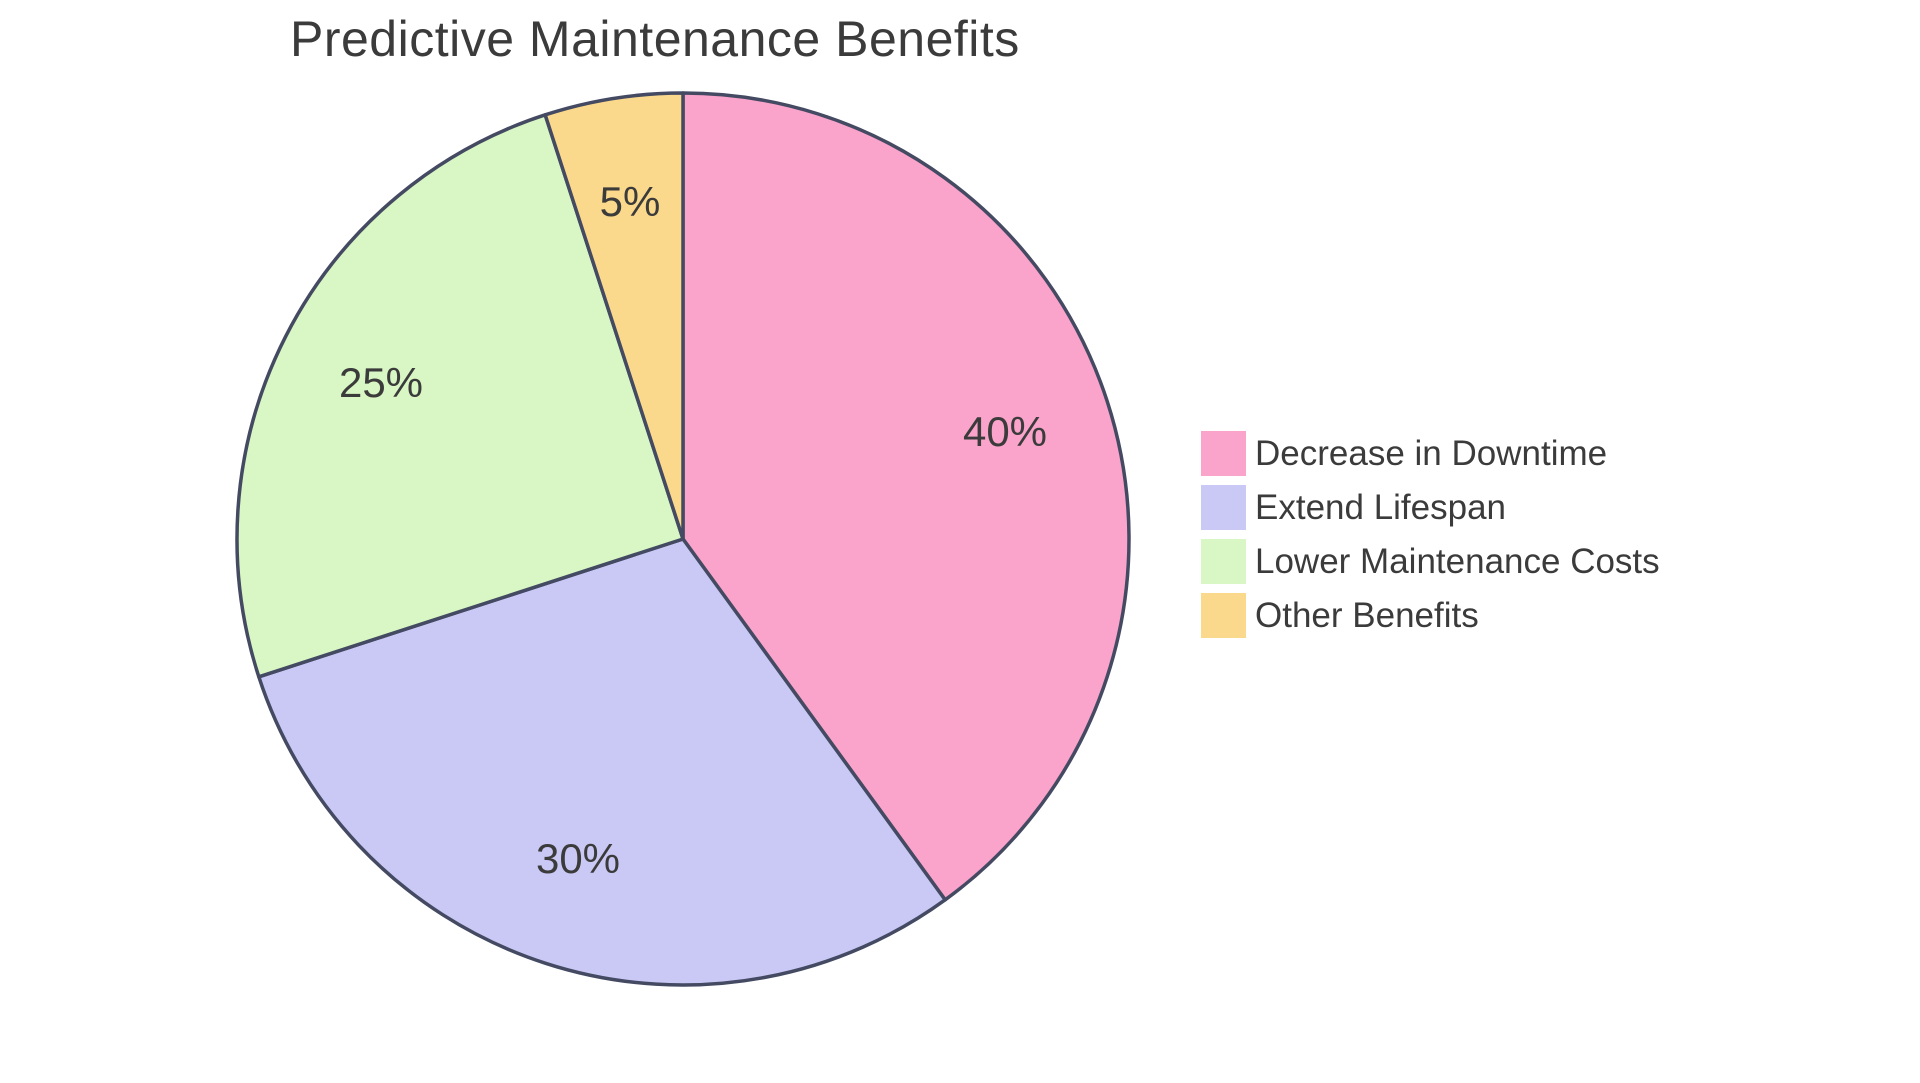  What do you see at coordinates (1457, 561) in the screenshot?
I see `legend-label-lower-maintenance-costs: Lower Maintenance Costs` at bounding box center [1457, 561].